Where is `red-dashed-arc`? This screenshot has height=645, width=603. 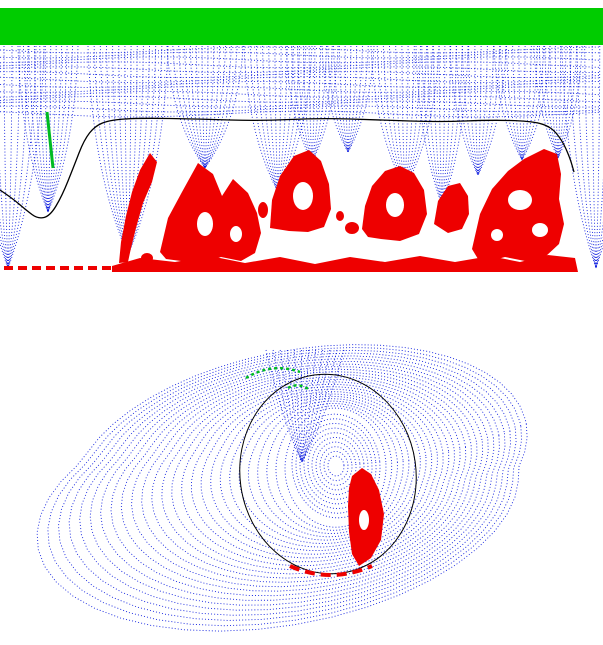
red-dashed-arc is located at coordinates (331, 570).